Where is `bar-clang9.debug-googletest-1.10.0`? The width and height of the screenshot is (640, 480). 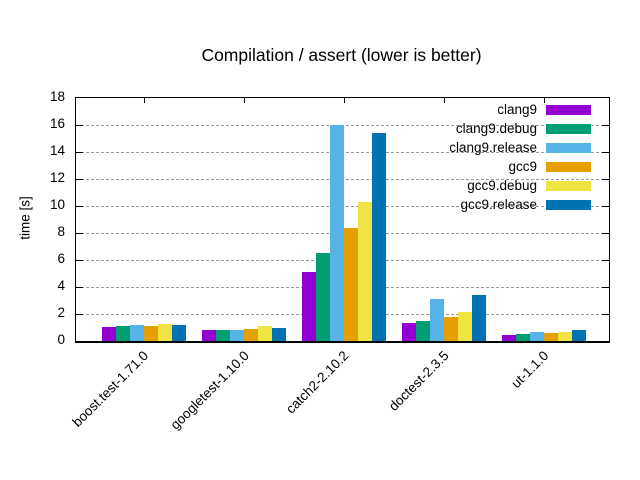 bar-clang9.debug-googletest-1.10.0 is located at coordinates (223, 335).